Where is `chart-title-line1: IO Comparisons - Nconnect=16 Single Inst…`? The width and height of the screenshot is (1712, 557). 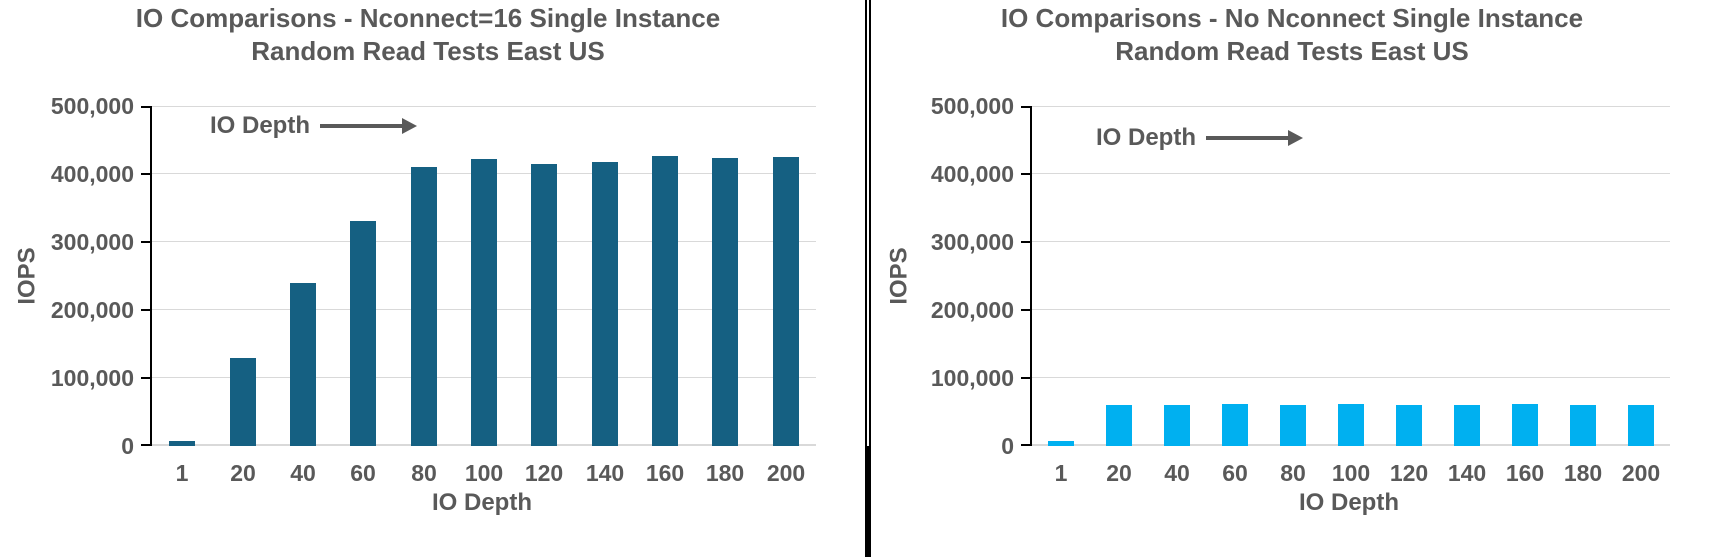
chart-title-line1: IO Comparisons - Nconnect=16 Single Inst… is located at coordinates (428, 18).